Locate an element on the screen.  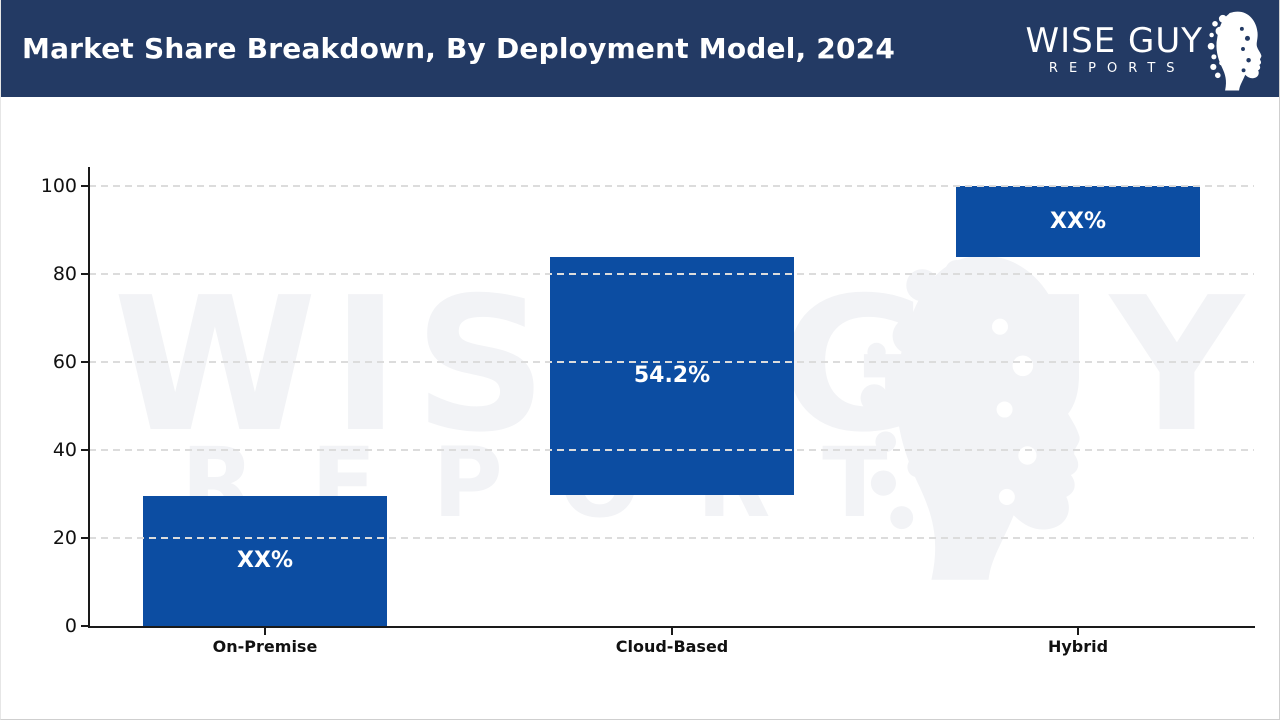
x-axis-spine is located at coordinates (671, 627).